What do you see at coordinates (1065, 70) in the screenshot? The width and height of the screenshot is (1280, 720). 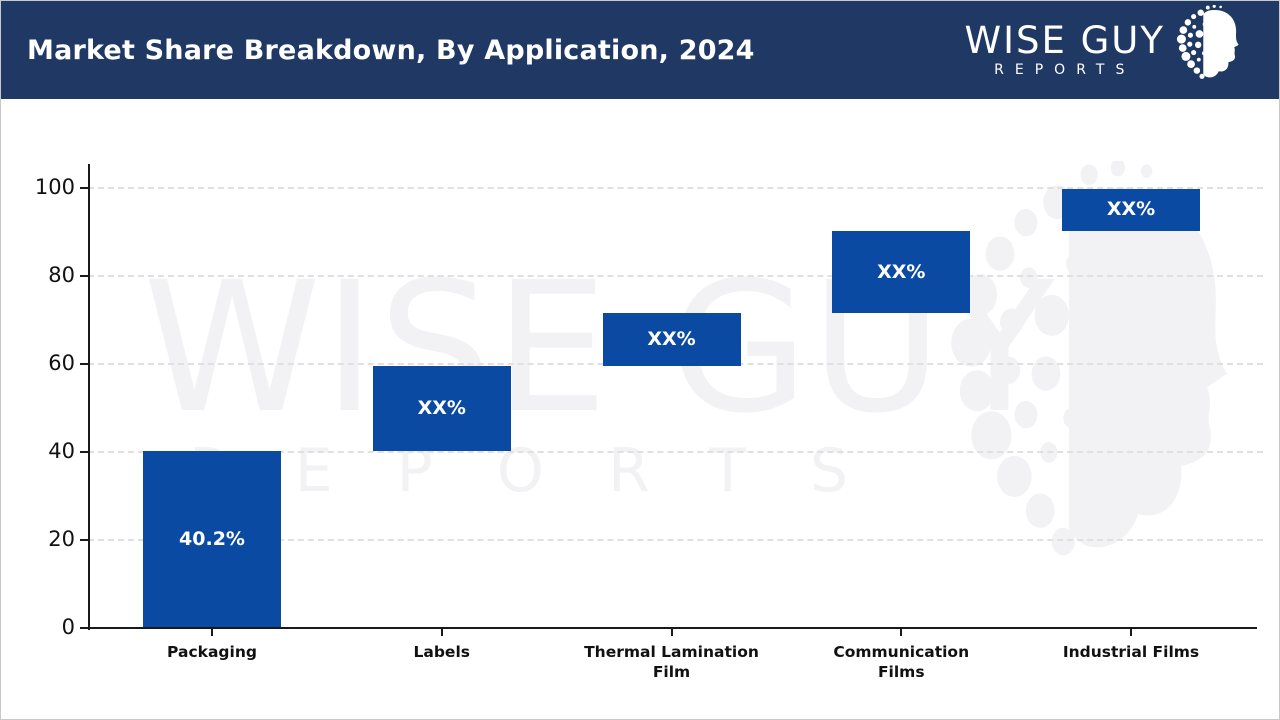 I see `brand-logo-line2: REPORTS` at bounding box center [1065, 70].